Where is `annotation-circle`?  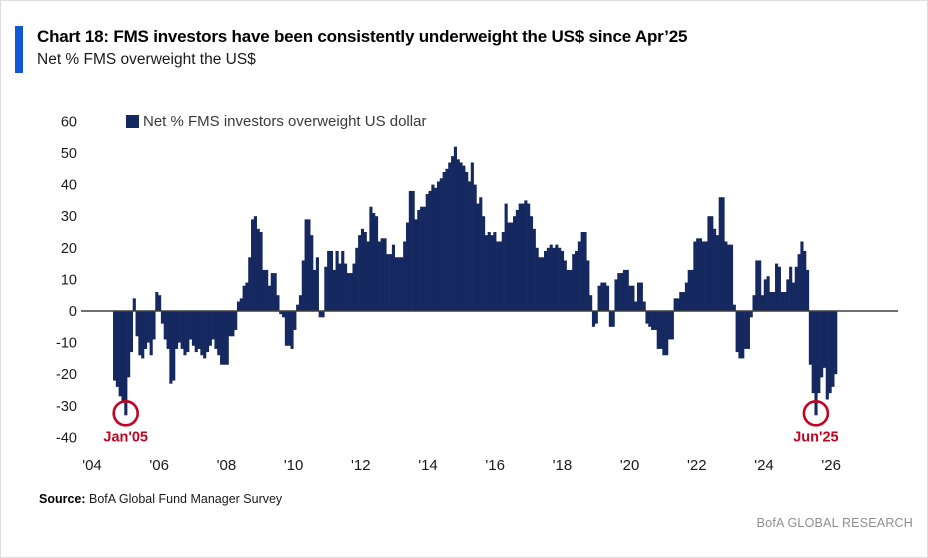 annotation-circle is located at coordinates (125, 413).